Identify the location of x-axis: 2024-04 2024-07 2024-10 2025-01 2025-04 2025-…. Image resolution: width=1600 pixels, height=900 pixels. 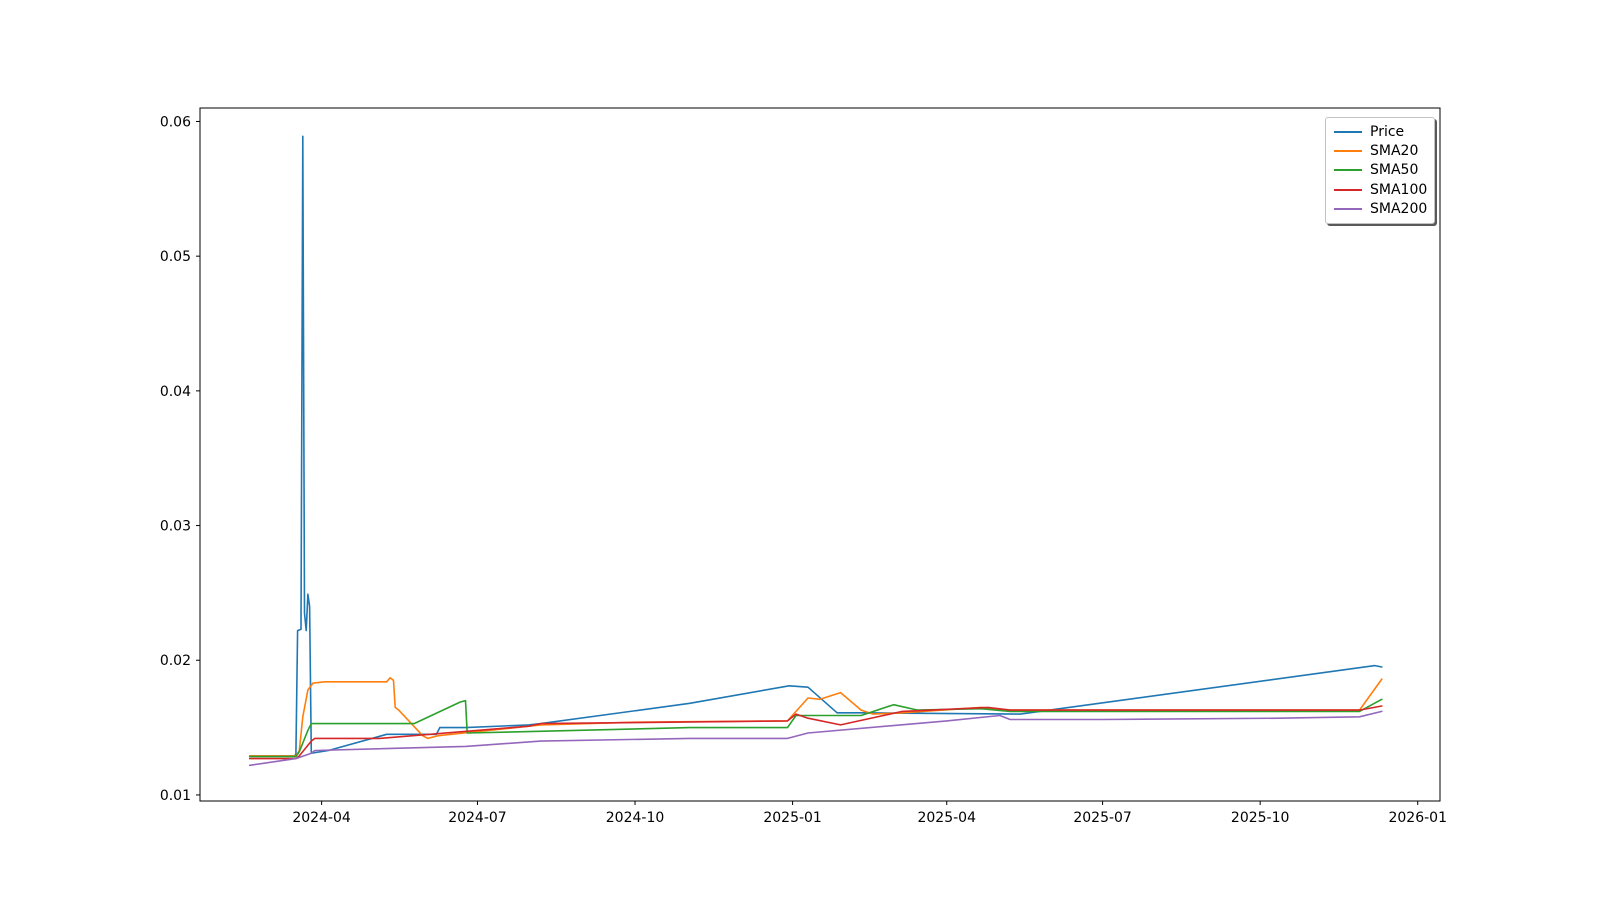
(869, 813).